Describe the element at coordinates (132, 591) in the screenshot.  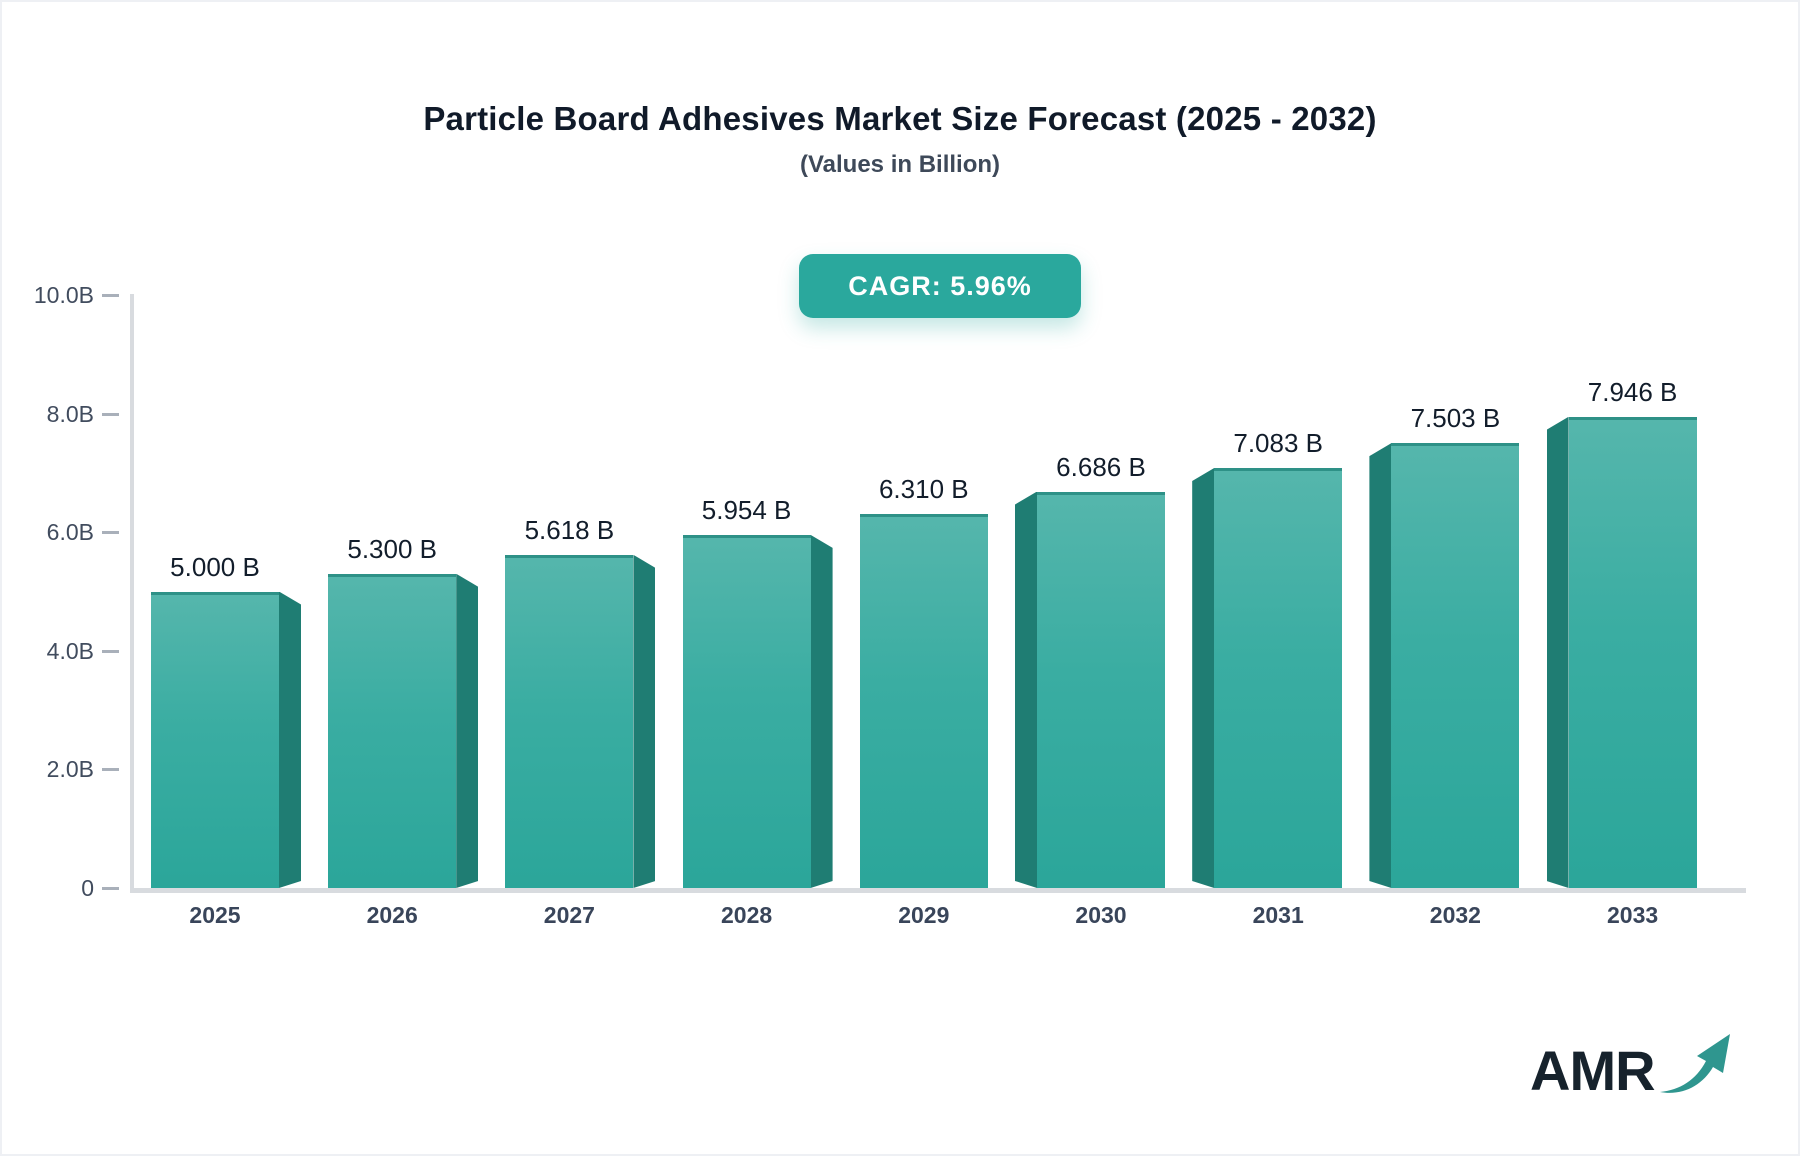
I see `y-axis-line` at that location.